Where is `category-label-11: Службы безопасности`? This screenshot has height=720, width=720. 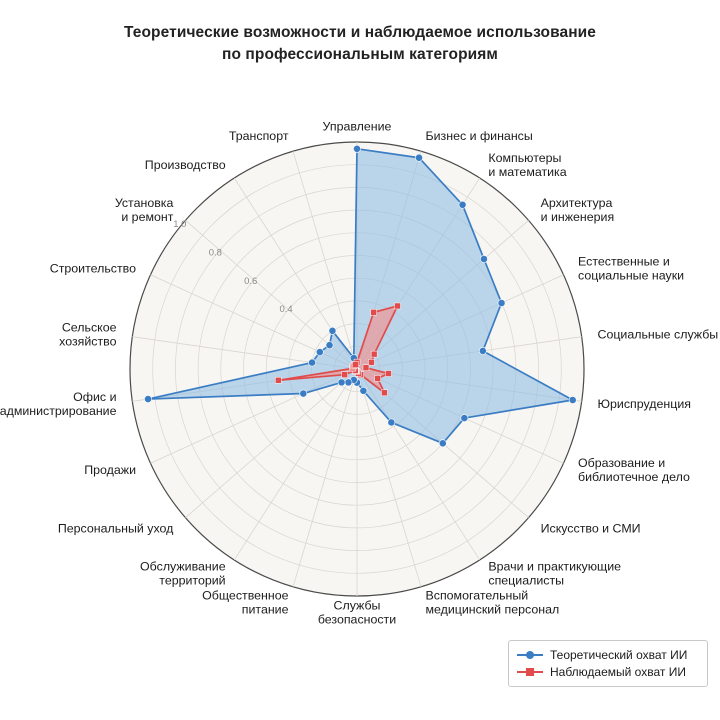
category-label-11: Службы безопасности is located at coordinates (357, 612).